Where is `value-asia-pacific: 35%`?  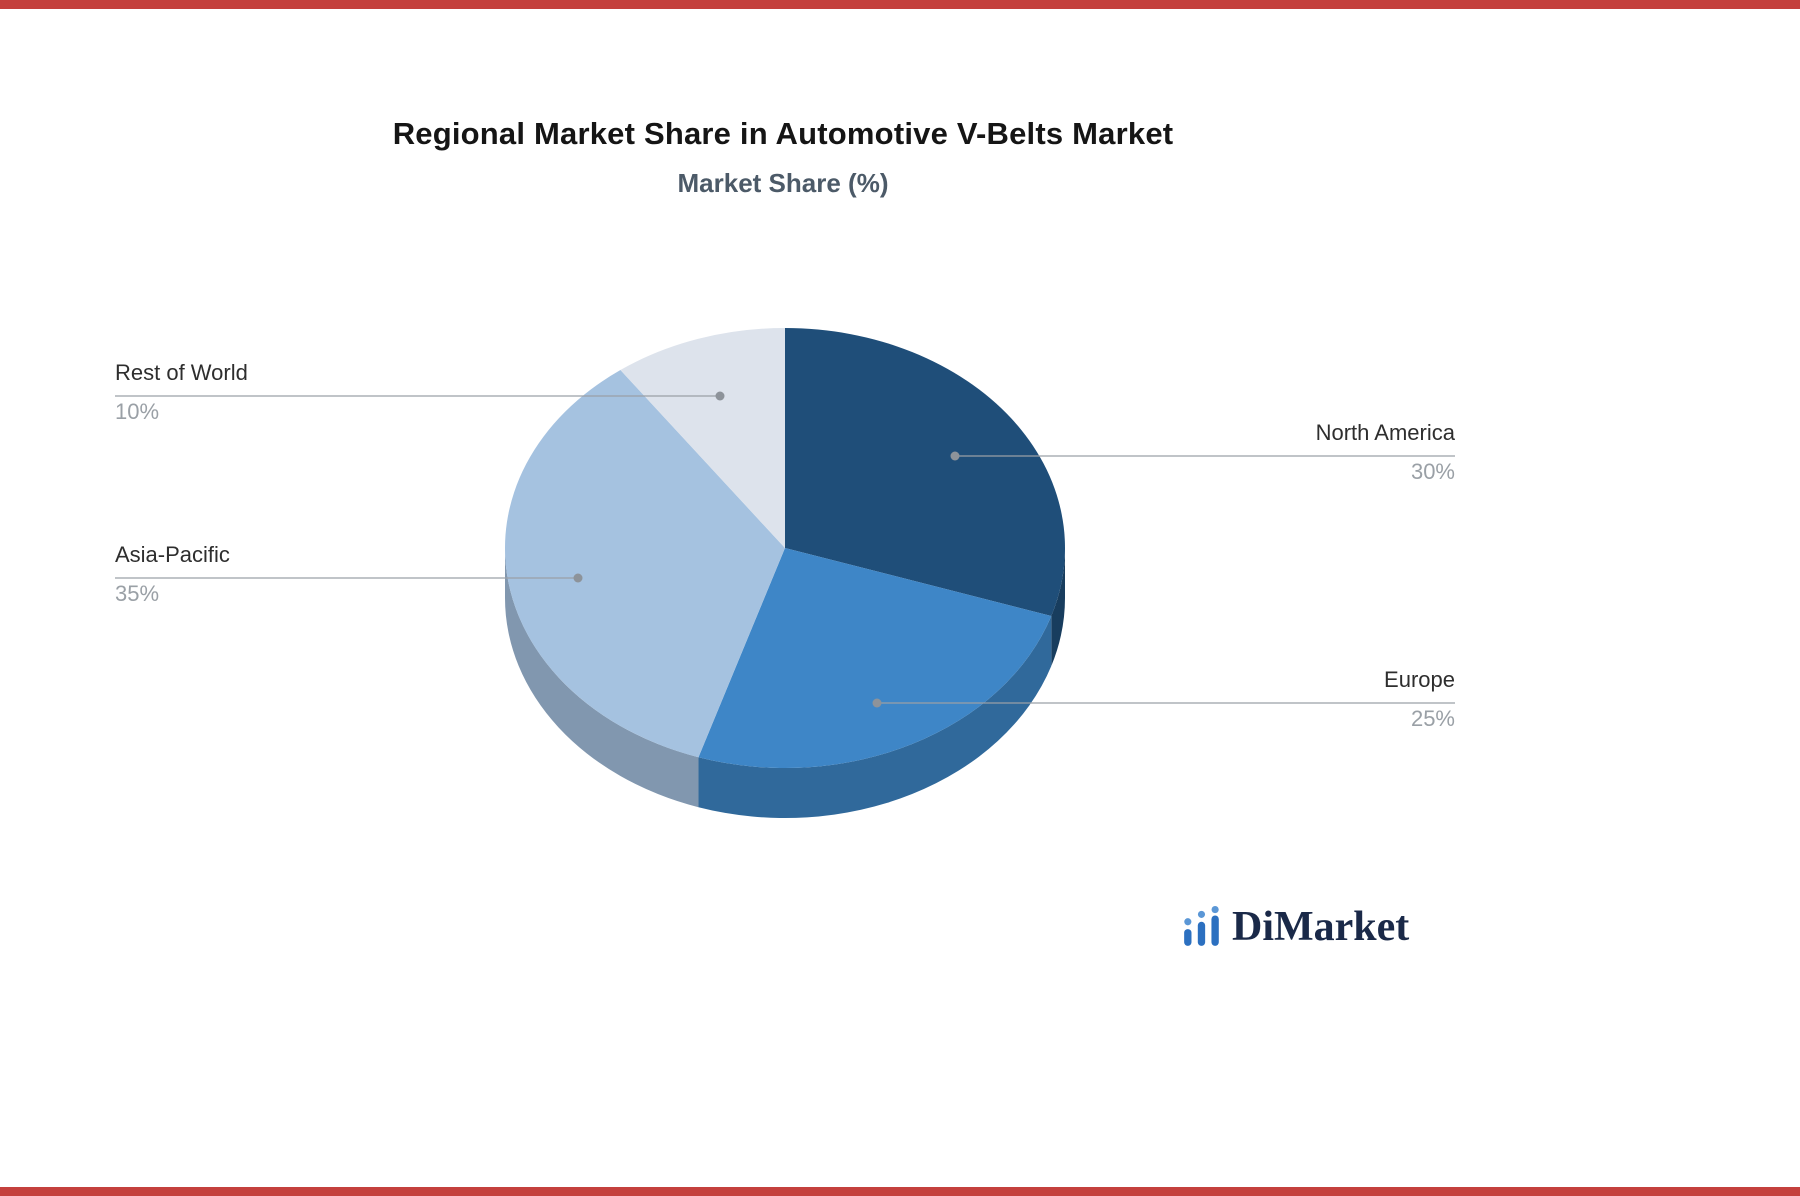
value-asia-pacific: 35% is located at coordinates (137, 593).